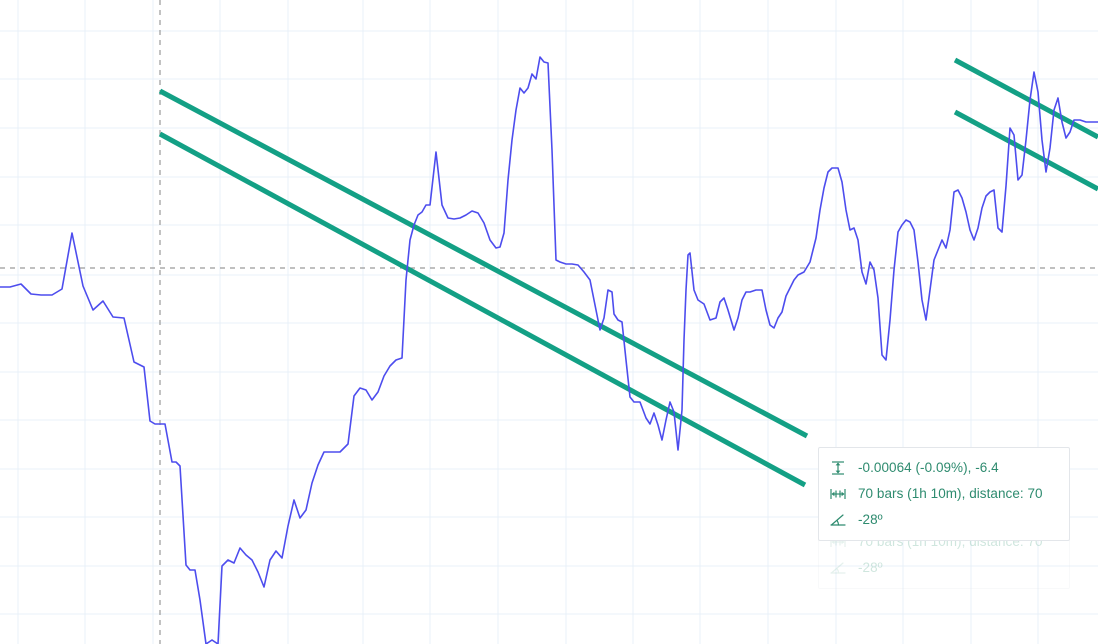  I want to click on measurement-value-angle-ghost: -28º, so click(870, 567).